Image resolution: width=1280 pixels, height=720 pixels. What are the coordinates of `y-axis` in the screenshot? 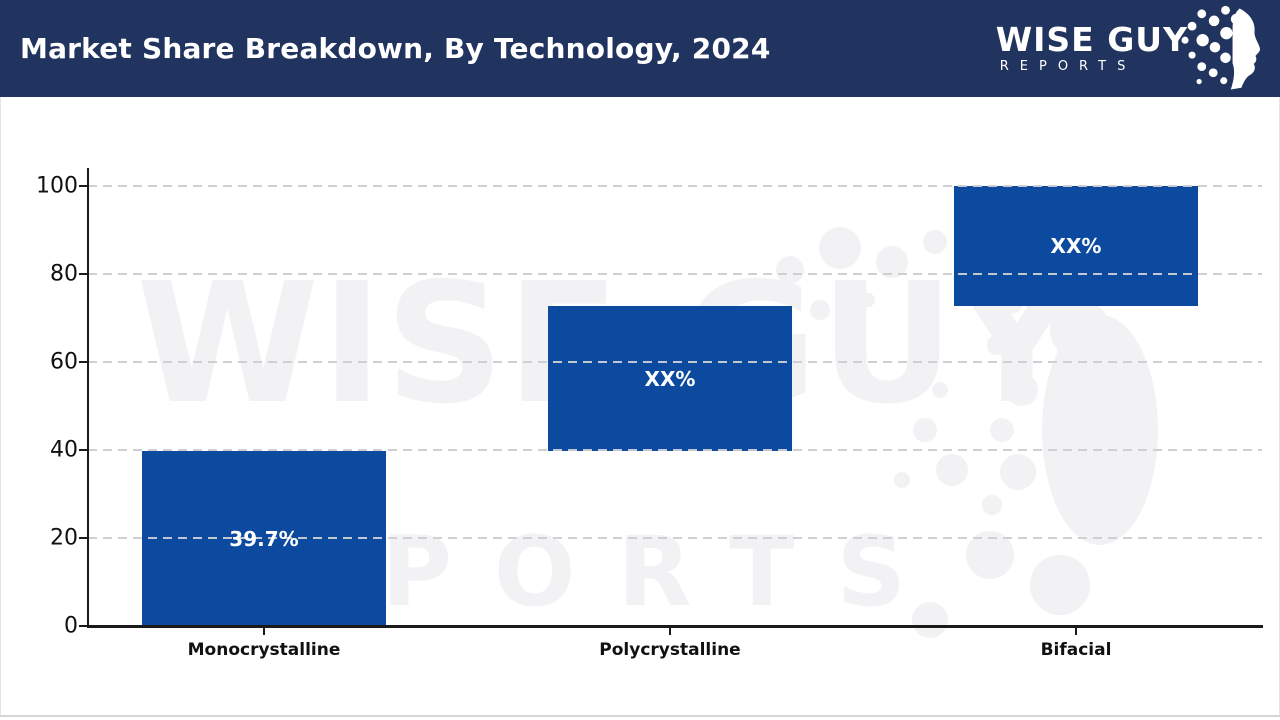 It's located at (88, 397).